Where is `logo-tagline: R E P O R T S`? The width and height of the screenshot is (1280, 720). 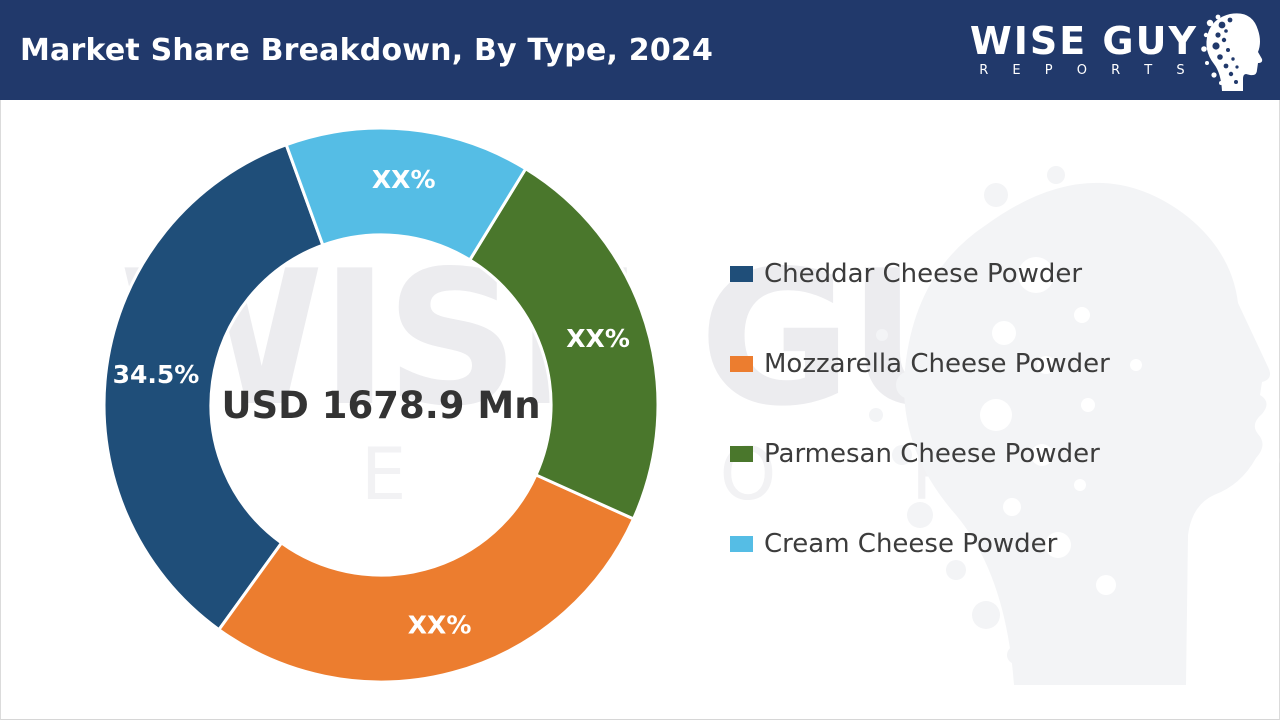 logo-tagline: R E P O R T S is located at coordinates (1087, 70).